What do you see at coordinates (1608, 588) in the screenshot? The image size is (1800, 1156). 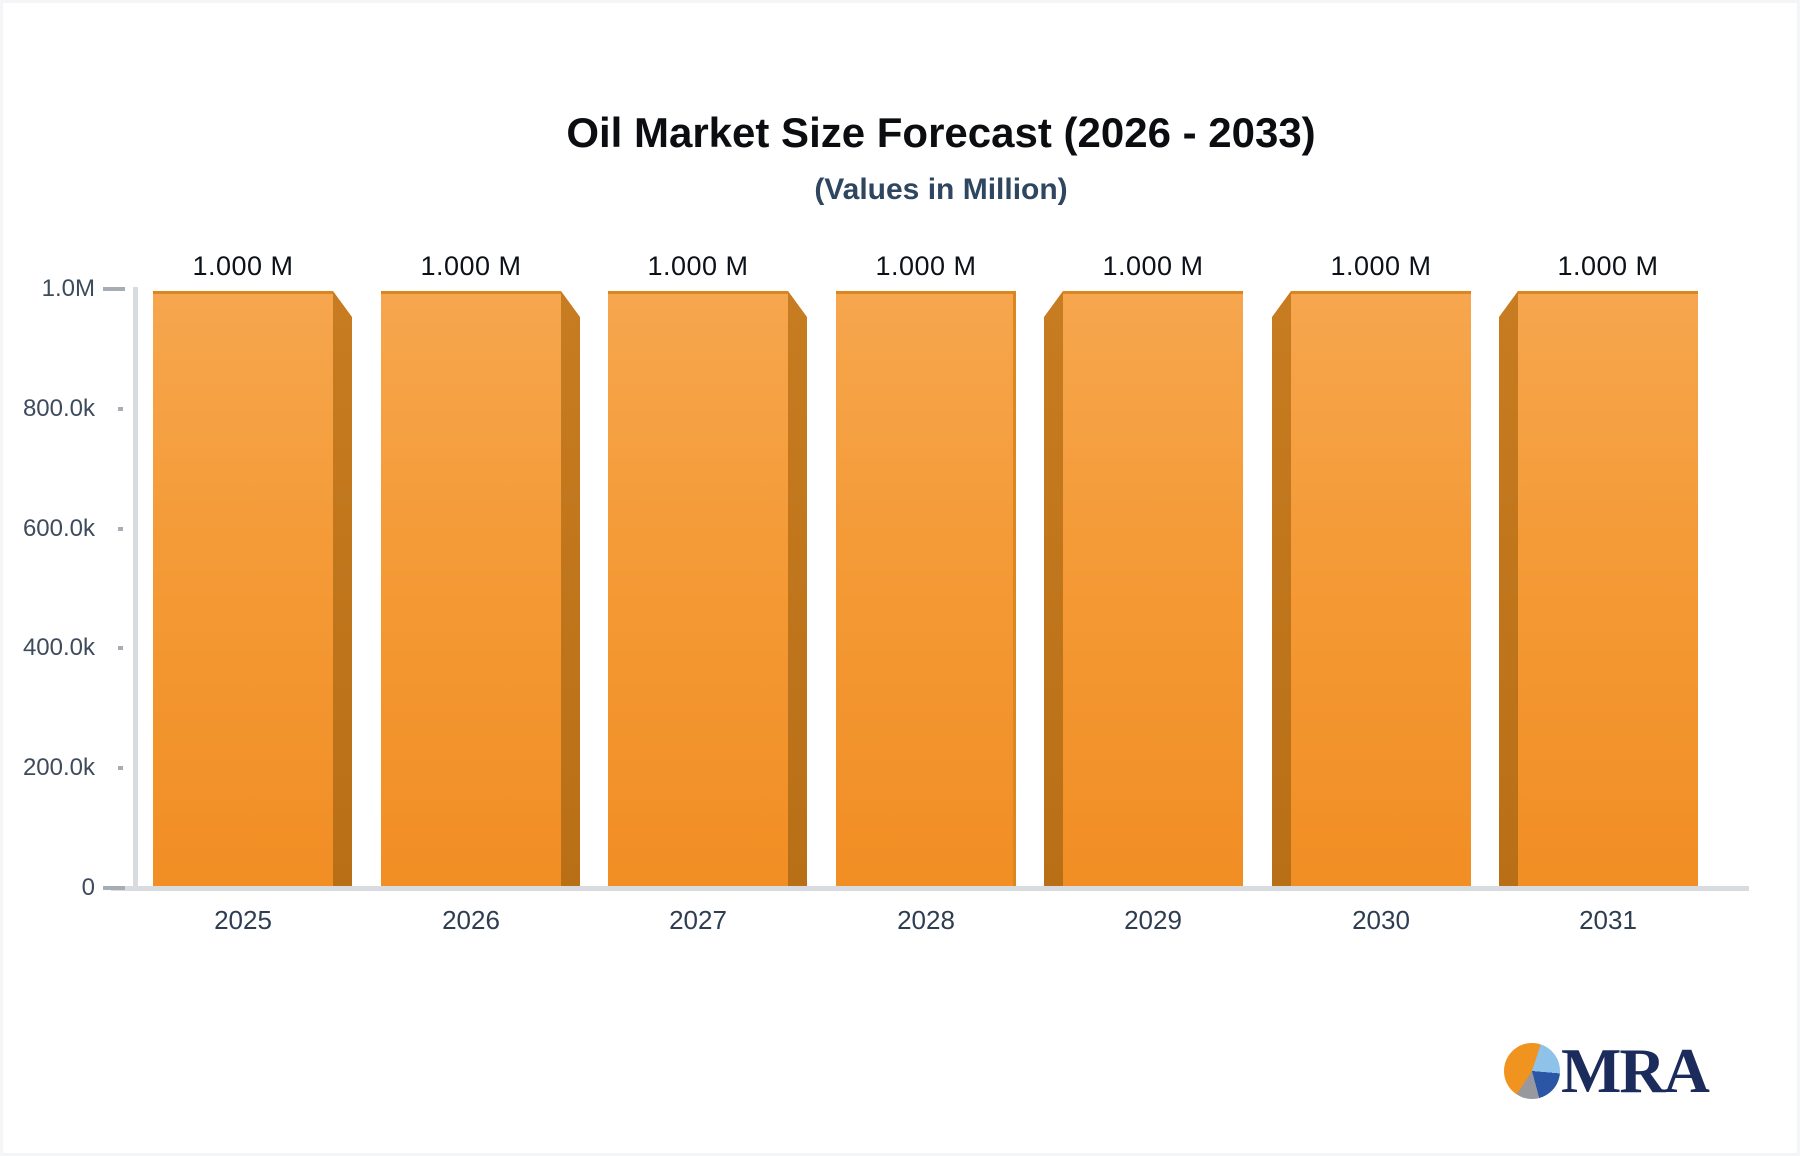 I see `bar-2031` at bounding box center [1608, 588].